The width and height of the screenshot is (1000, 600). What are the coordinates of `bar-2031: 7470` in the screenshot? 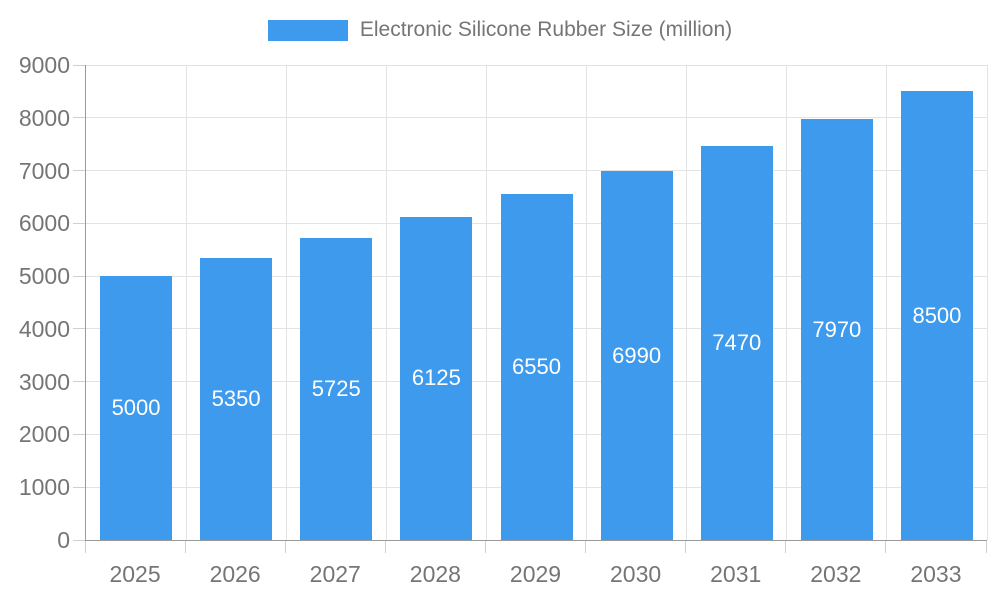 It's located at (736, 342).